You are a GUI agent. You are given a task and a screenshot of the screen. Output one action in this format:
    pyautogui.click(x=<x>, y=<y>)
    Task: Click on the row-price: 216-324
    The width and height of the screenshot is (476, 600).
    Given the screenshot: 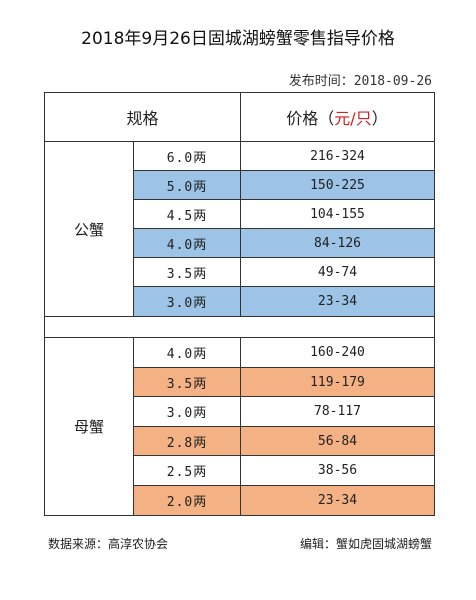 What is the action you would take?
    pyautogui.click(x=337, y=156)
    